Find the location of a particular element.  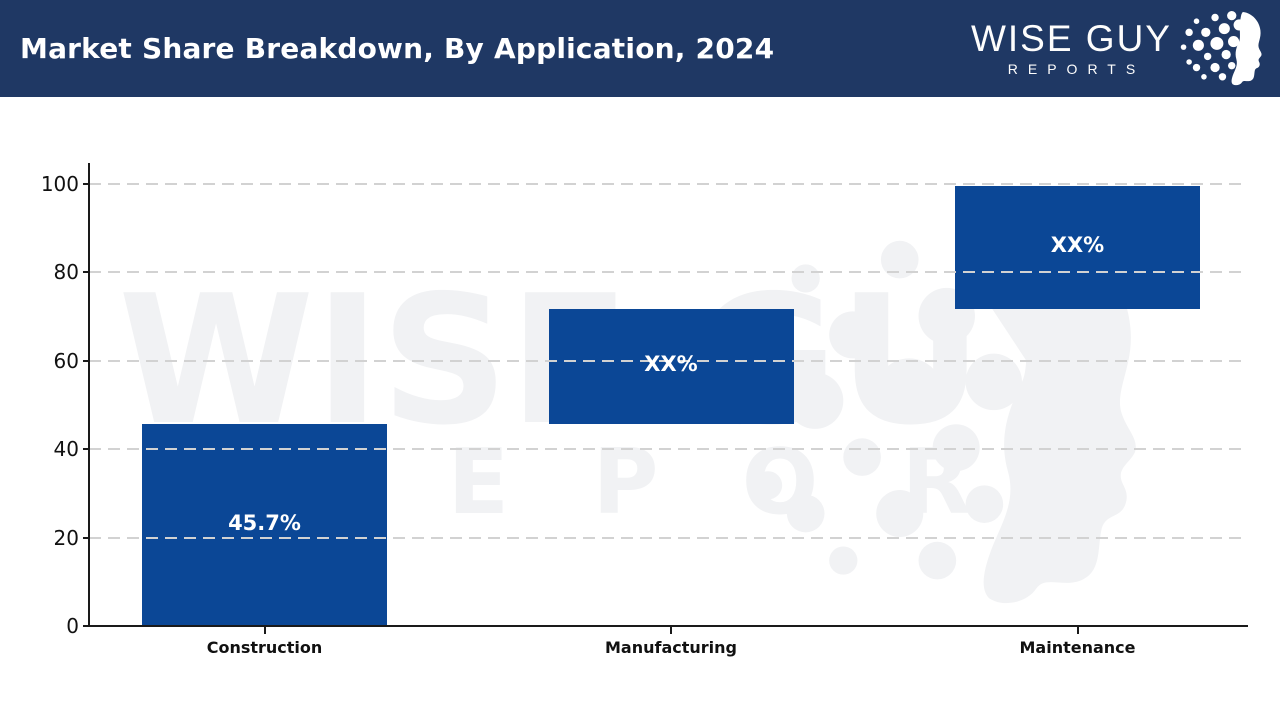

bar-value-label: 45.7% is located at coordinates (264, 523).